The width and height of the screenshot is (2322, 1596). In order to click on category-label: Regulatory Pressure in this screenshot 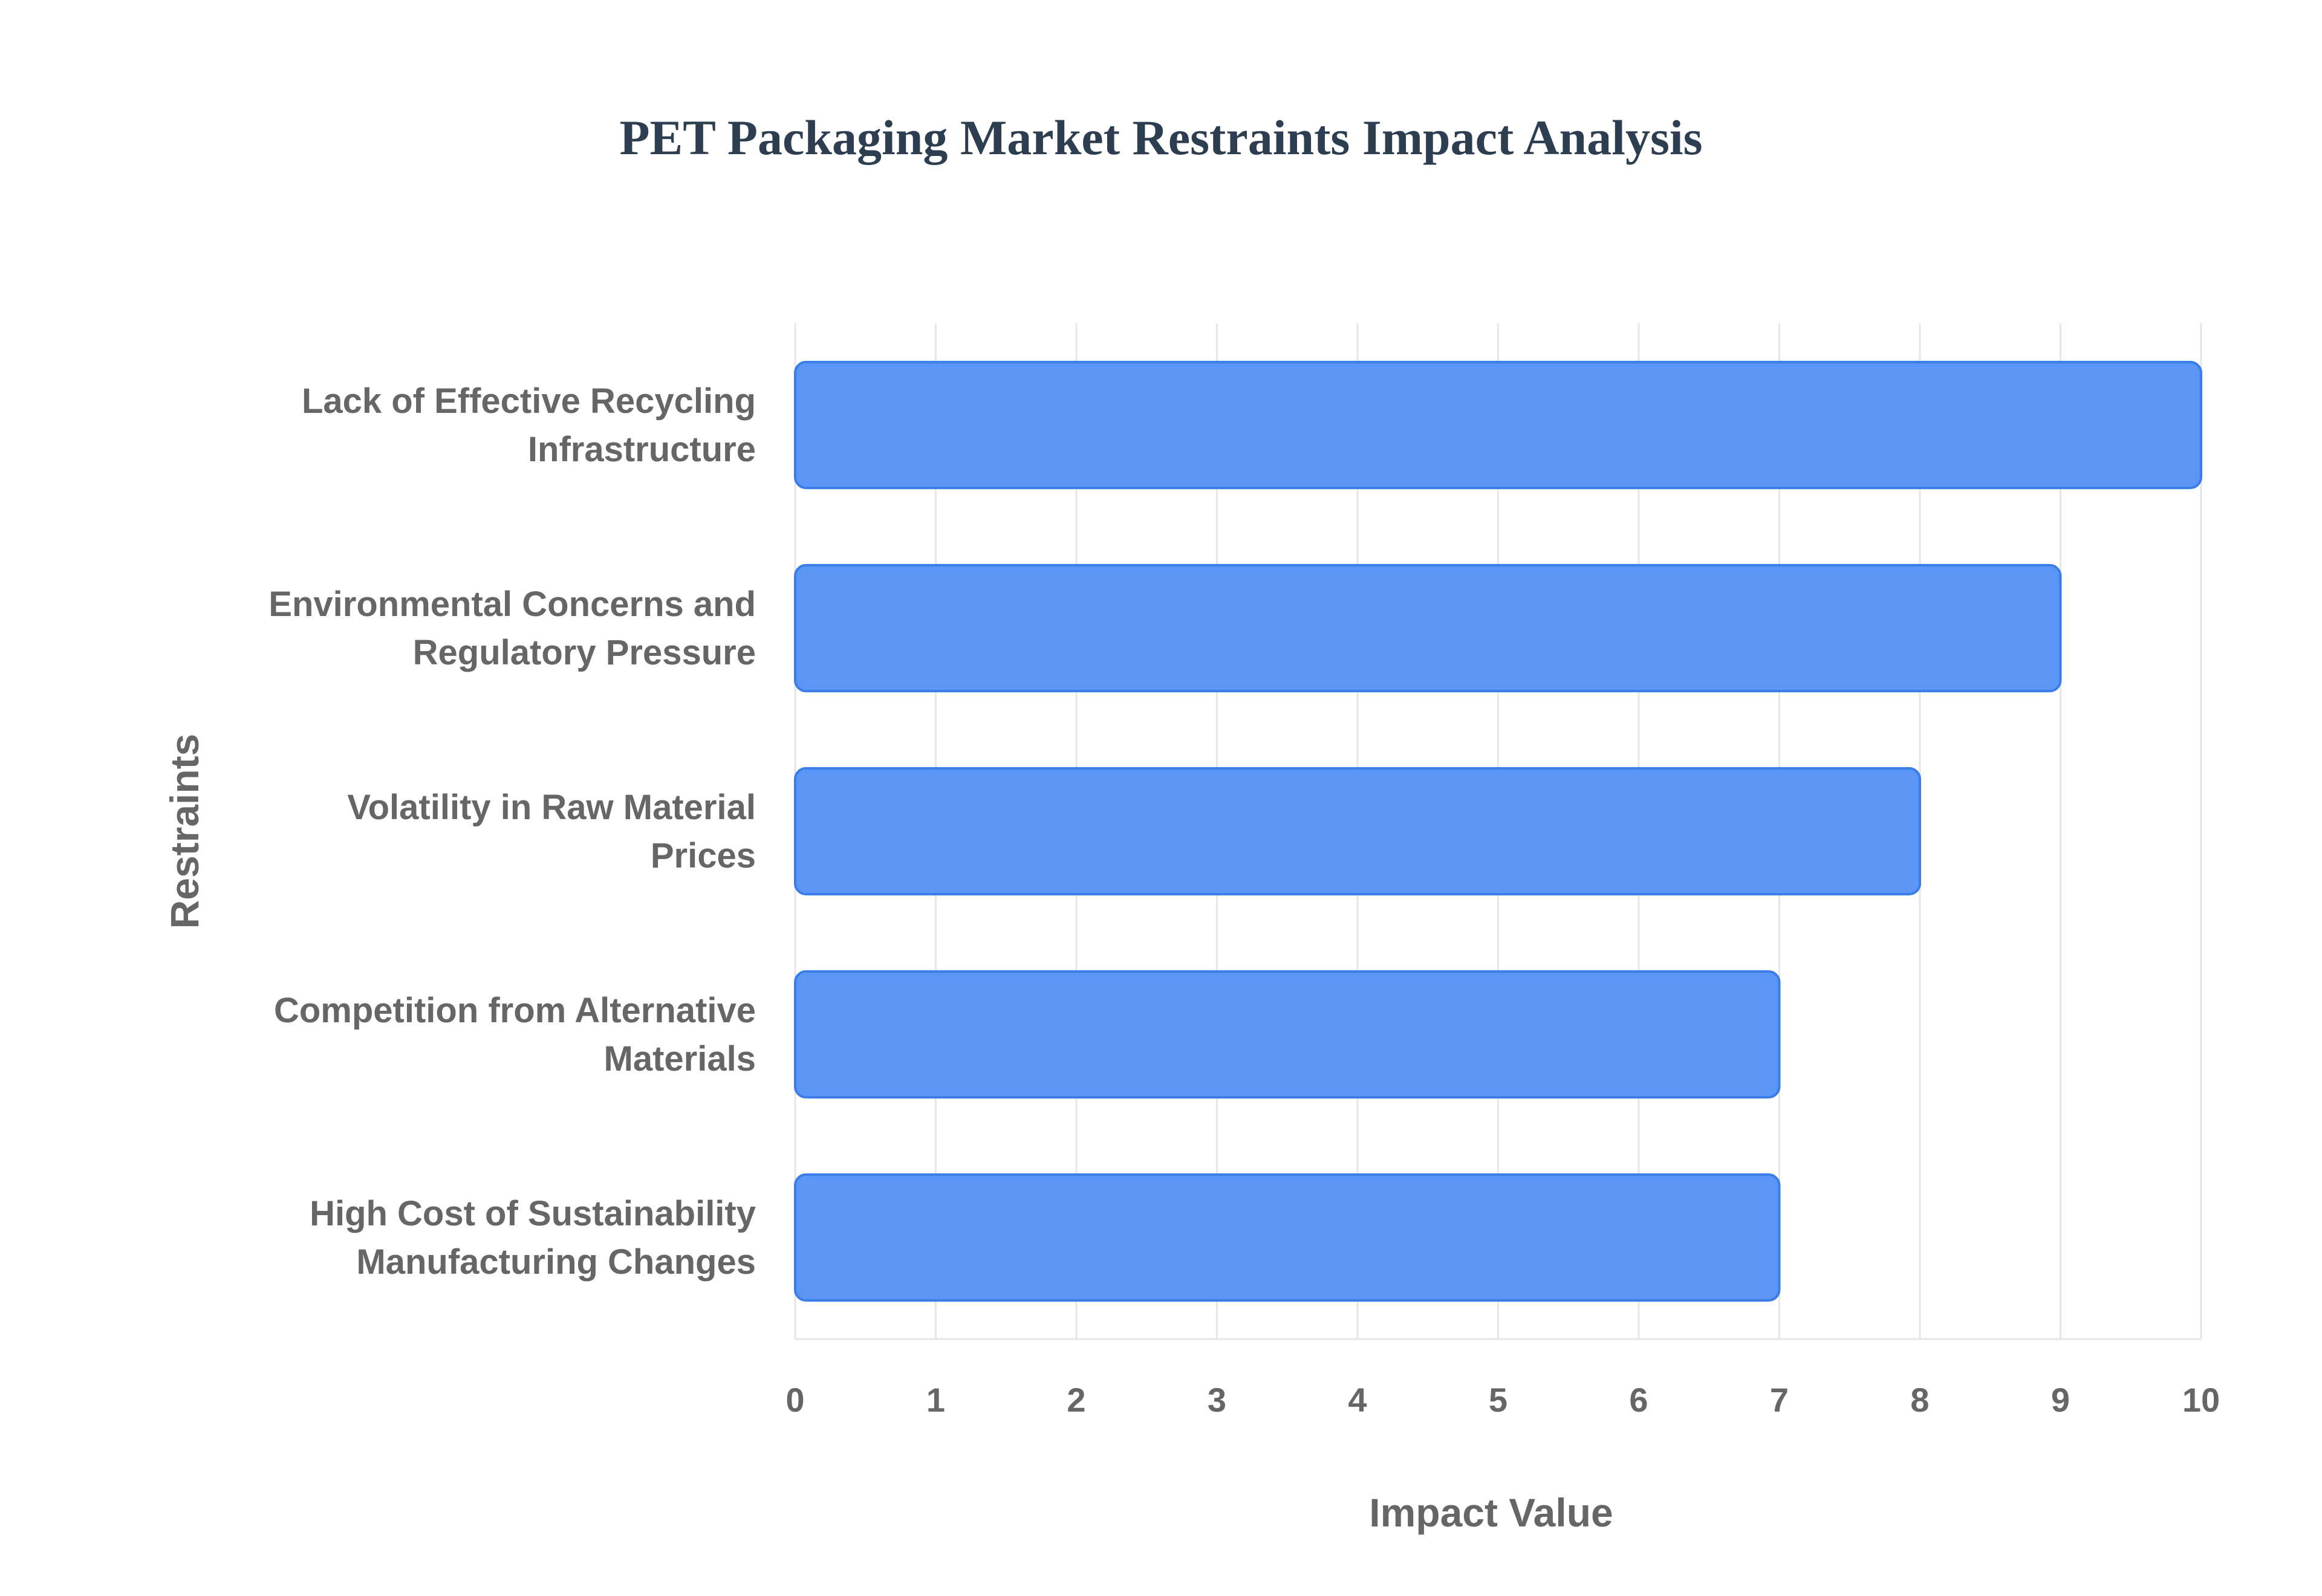, I will do `click(584, 652)`.